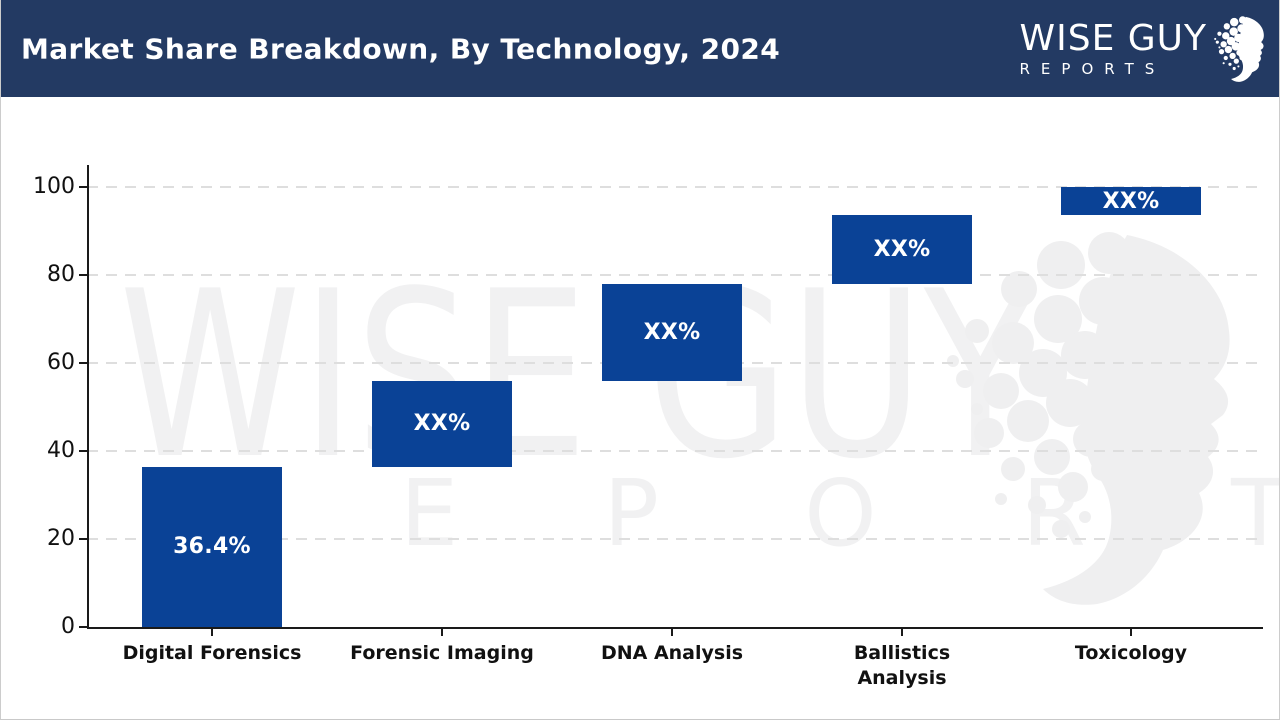  I want to click on x-category-label: Toxicology, so click(1131, 653).